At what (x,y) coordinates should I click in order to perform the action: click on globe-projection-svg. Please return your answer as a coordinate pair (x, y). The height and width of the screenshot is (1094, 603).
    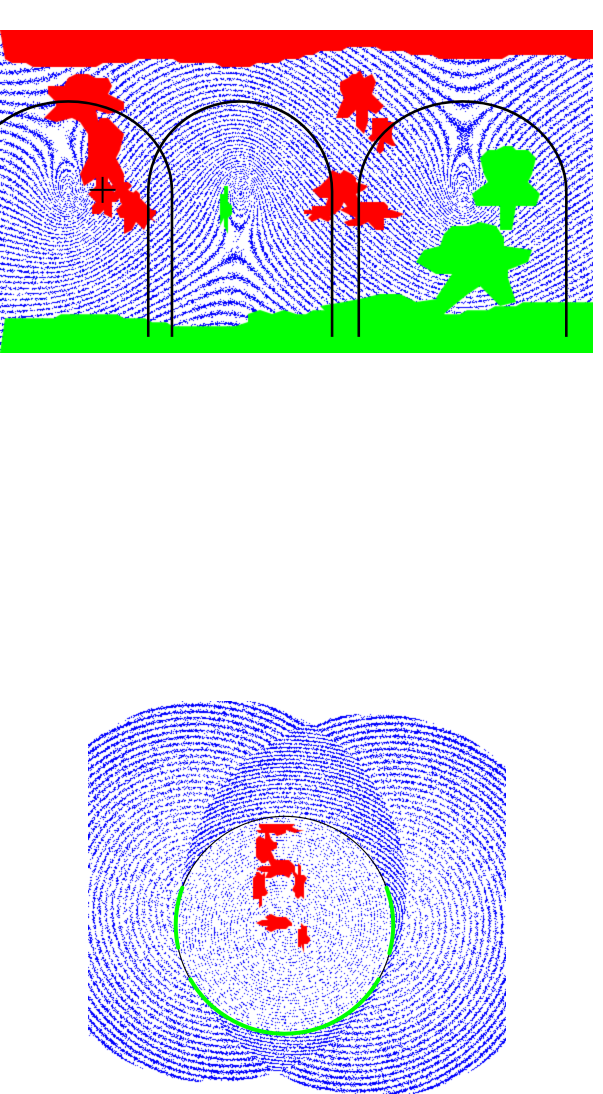
    Looking at the image, I should click on (284, 925).